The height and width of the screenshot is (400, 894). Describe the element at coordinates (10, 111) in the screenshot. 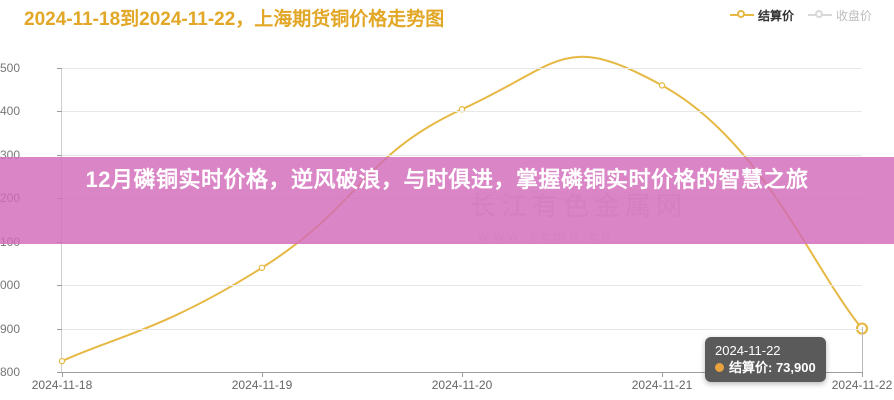

I see `y-axis-tick-label: 74,400` at that location.